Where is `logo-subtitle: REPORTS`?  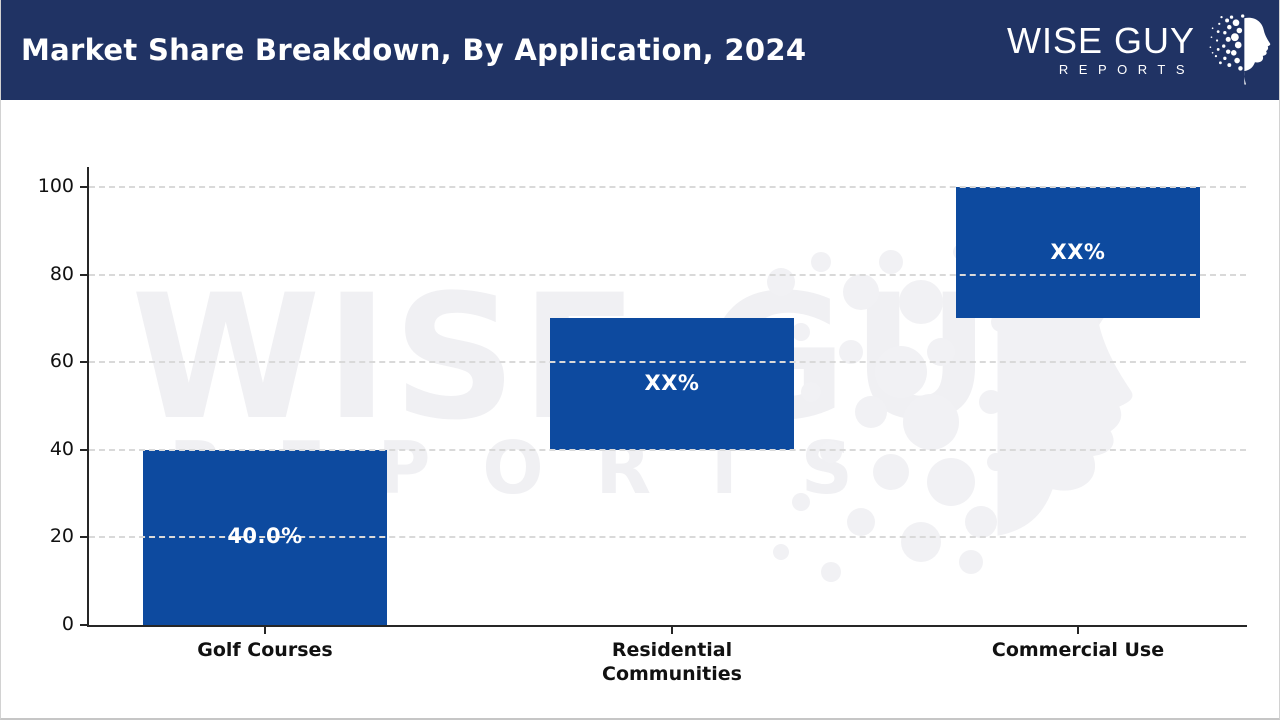
logo-subtitle: REPORTS is located at coordinates (1126, 69).